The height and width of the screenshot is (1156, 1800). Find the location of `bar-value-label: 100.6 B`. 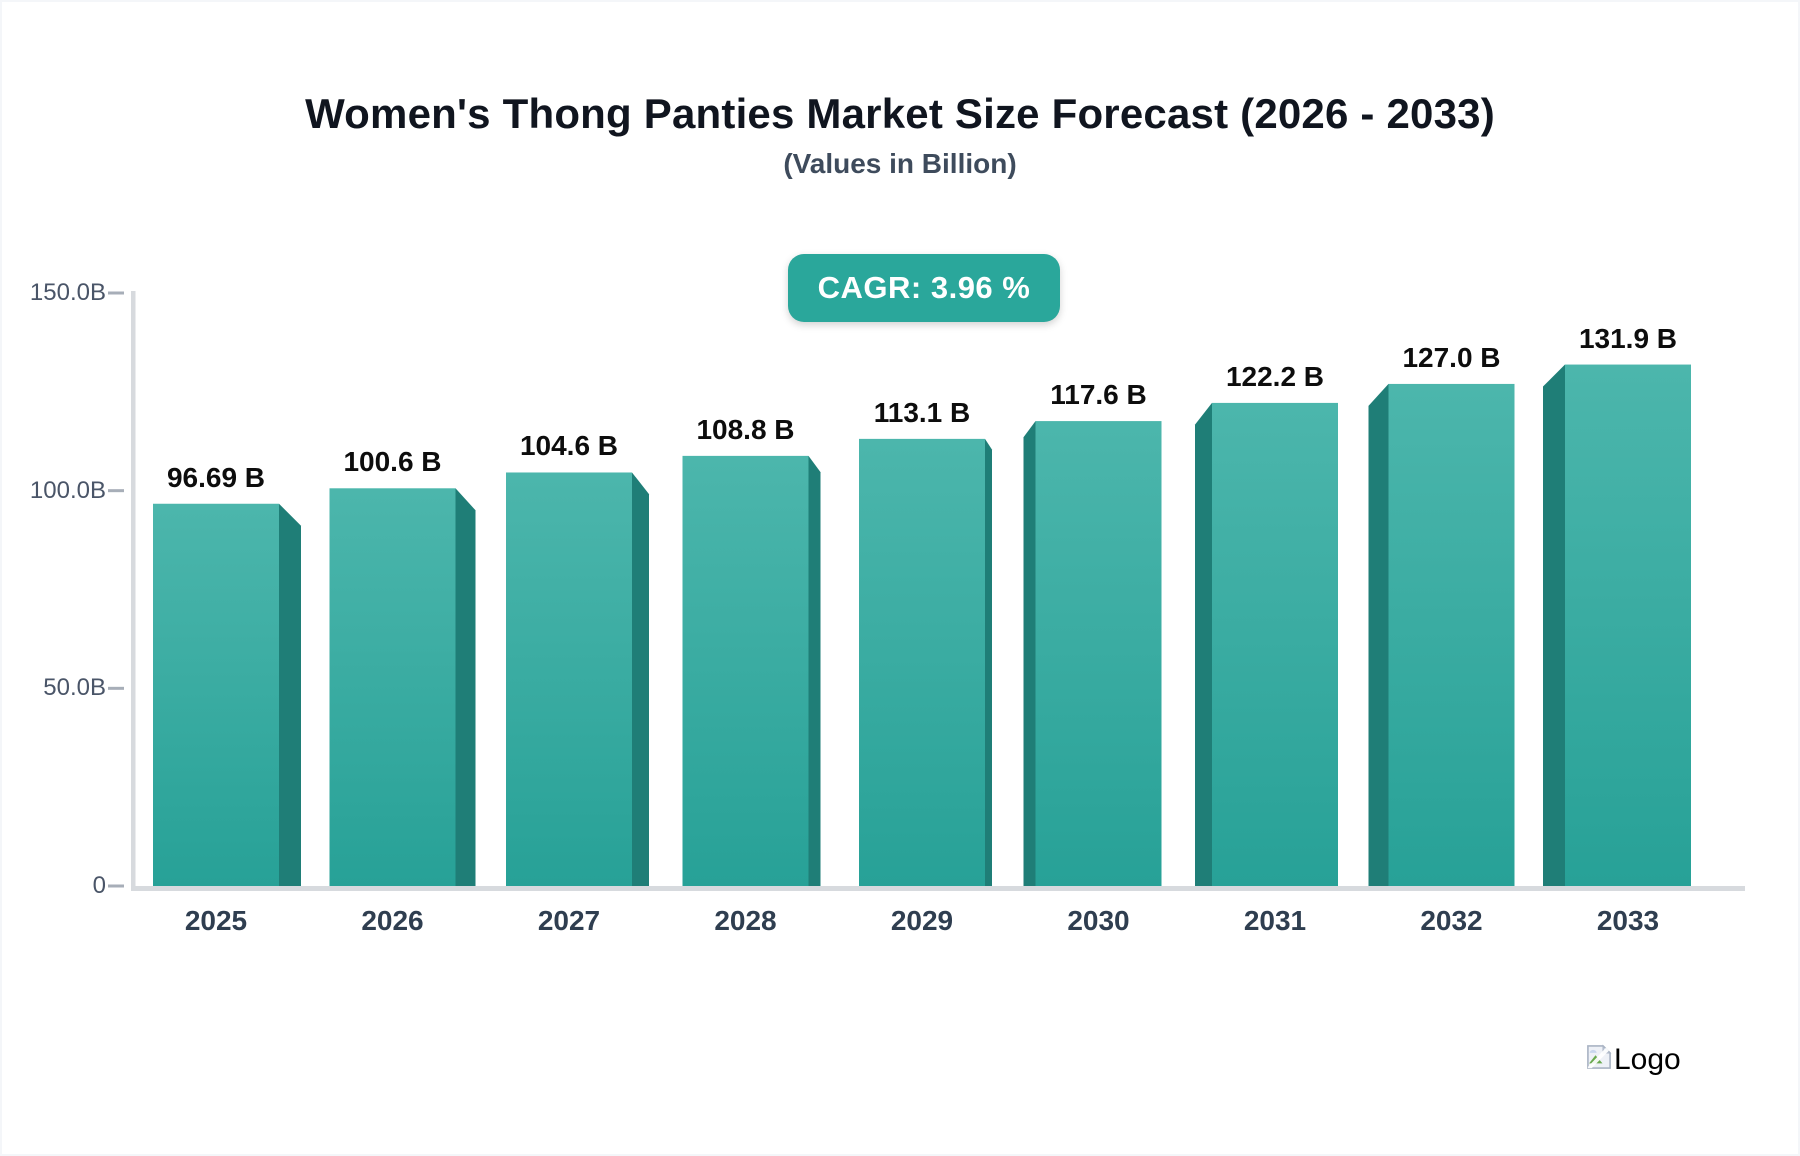

bar-value-label: 100.6 B is located at coordinates (392, 462).